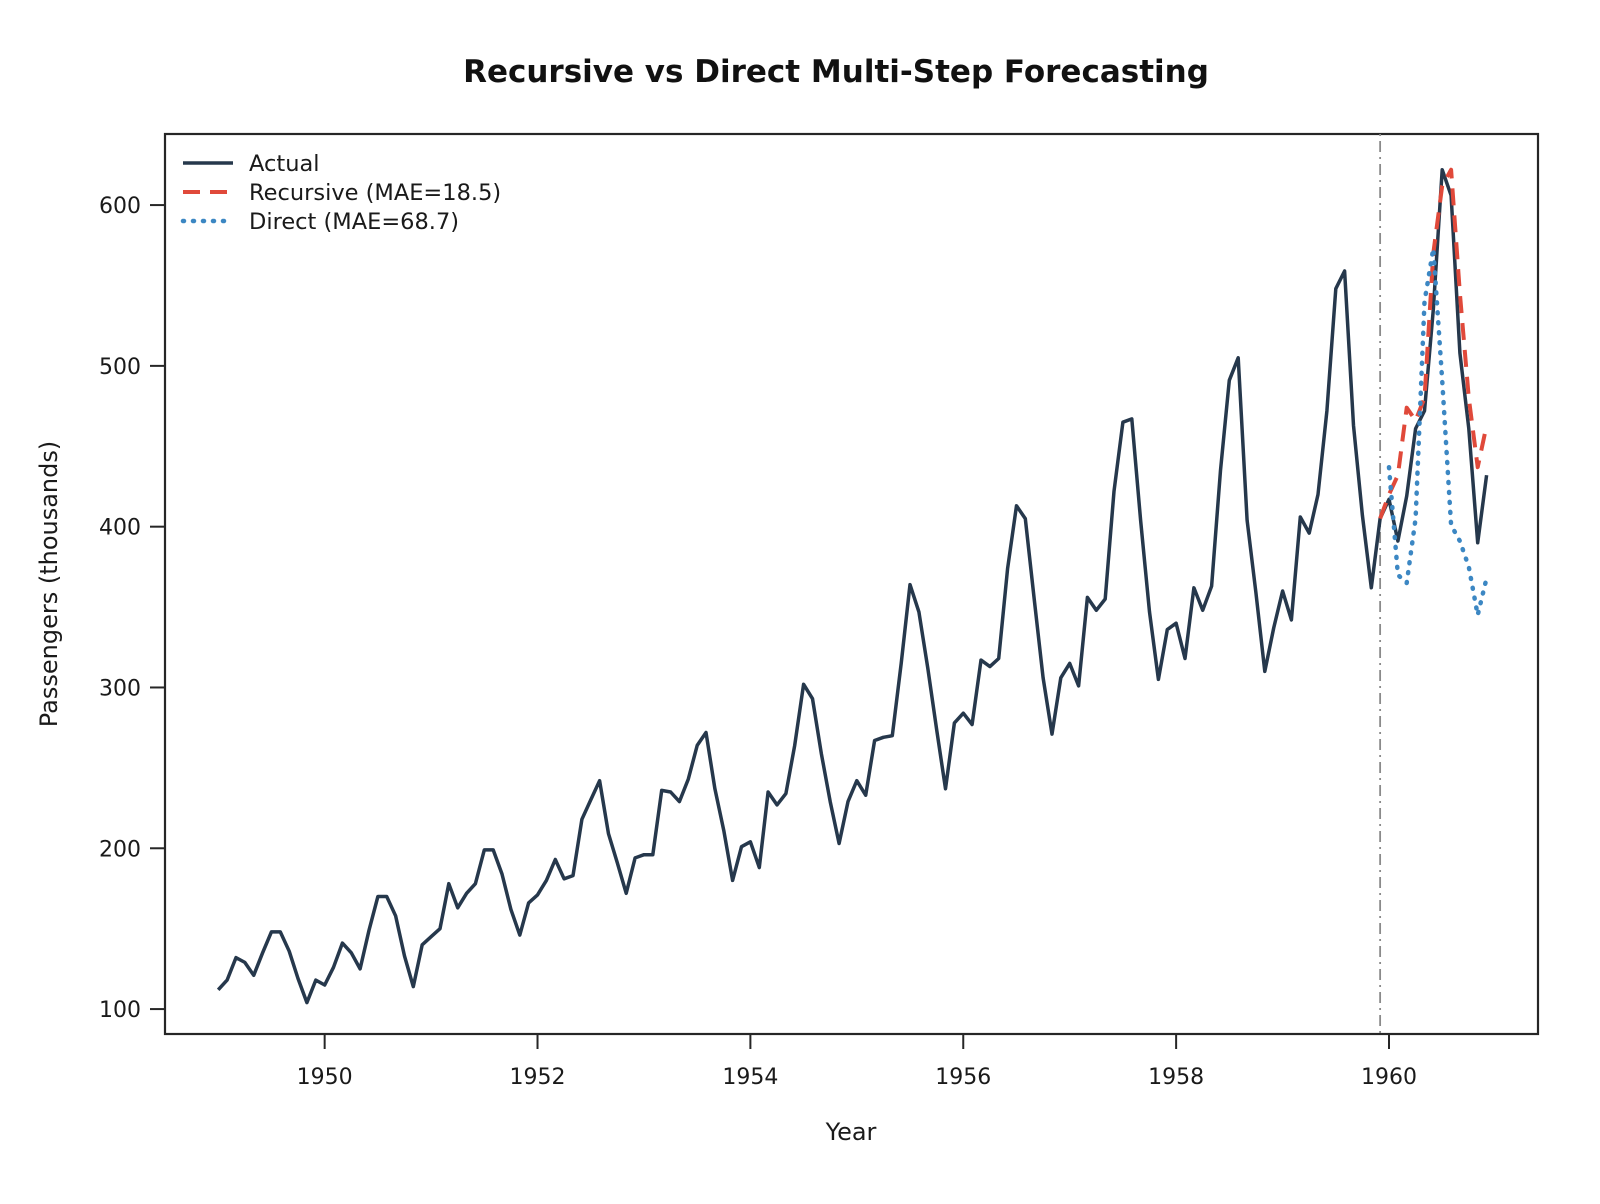 Image resolution: width=1600 pixels, height=1204 pixels. I want to click on series-line-direct, so click(1437, 432).